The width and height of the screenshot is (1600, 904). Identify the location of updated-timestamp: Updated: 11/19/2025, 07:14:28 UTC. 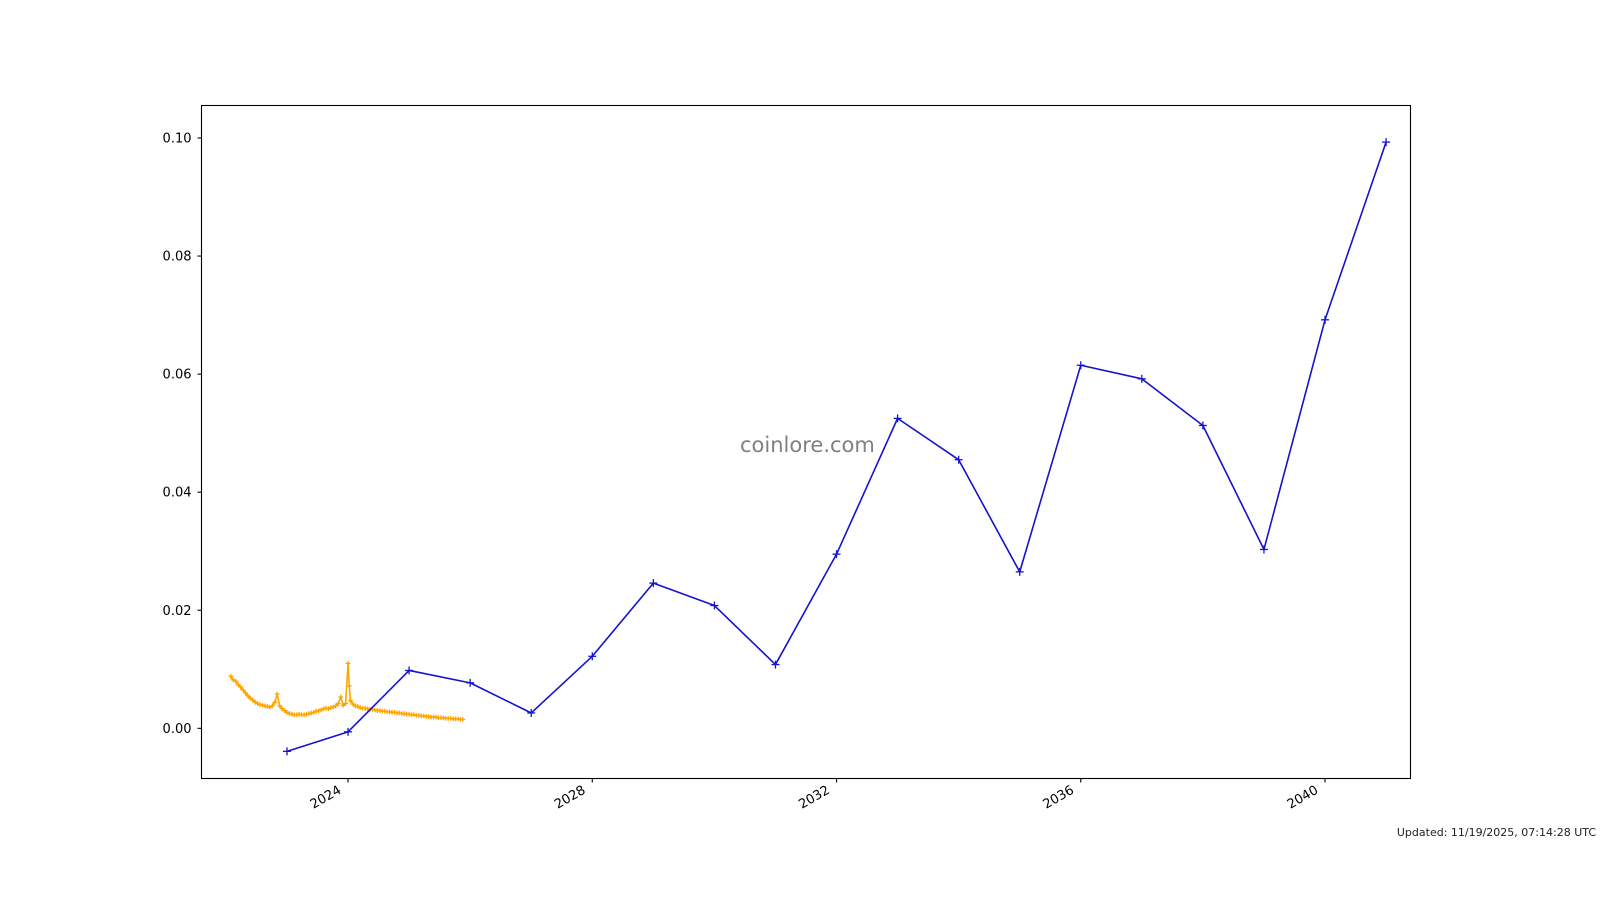
(1496, 832).